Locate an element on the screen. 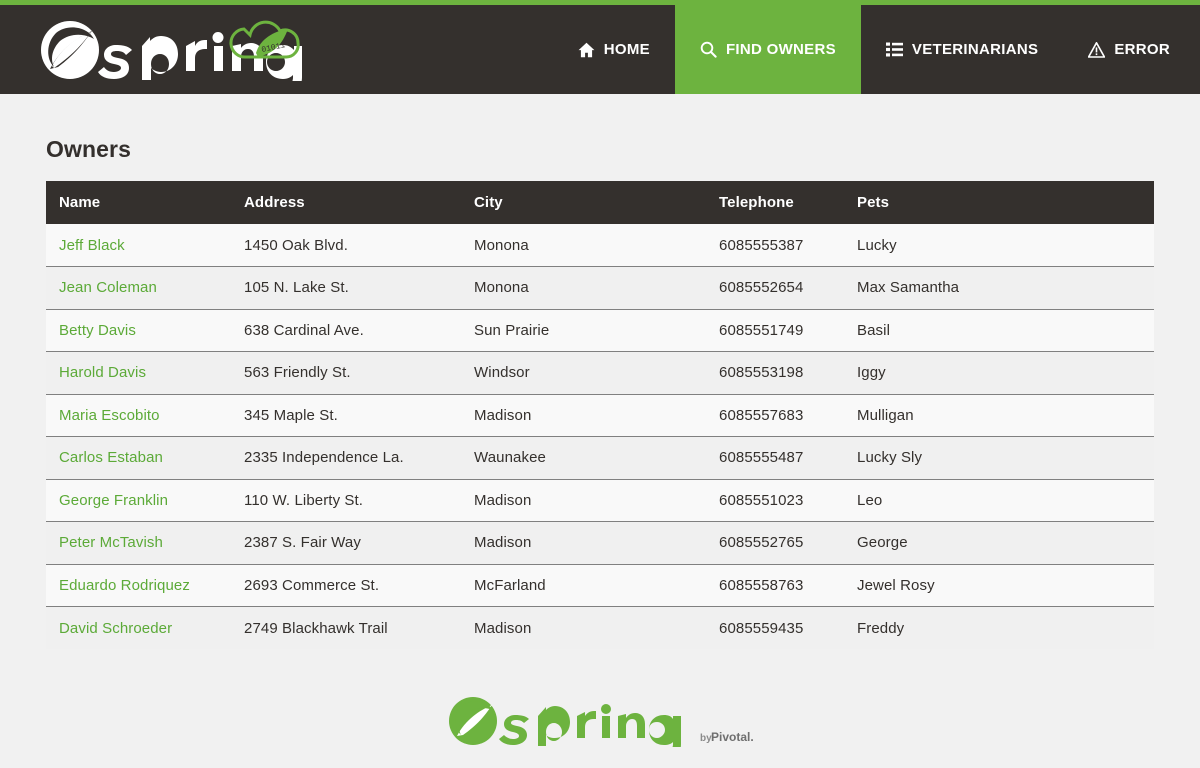 This screenshot has height=768, width=1200. nav-item-error: ERROR is located at coordinates (1131, 49).